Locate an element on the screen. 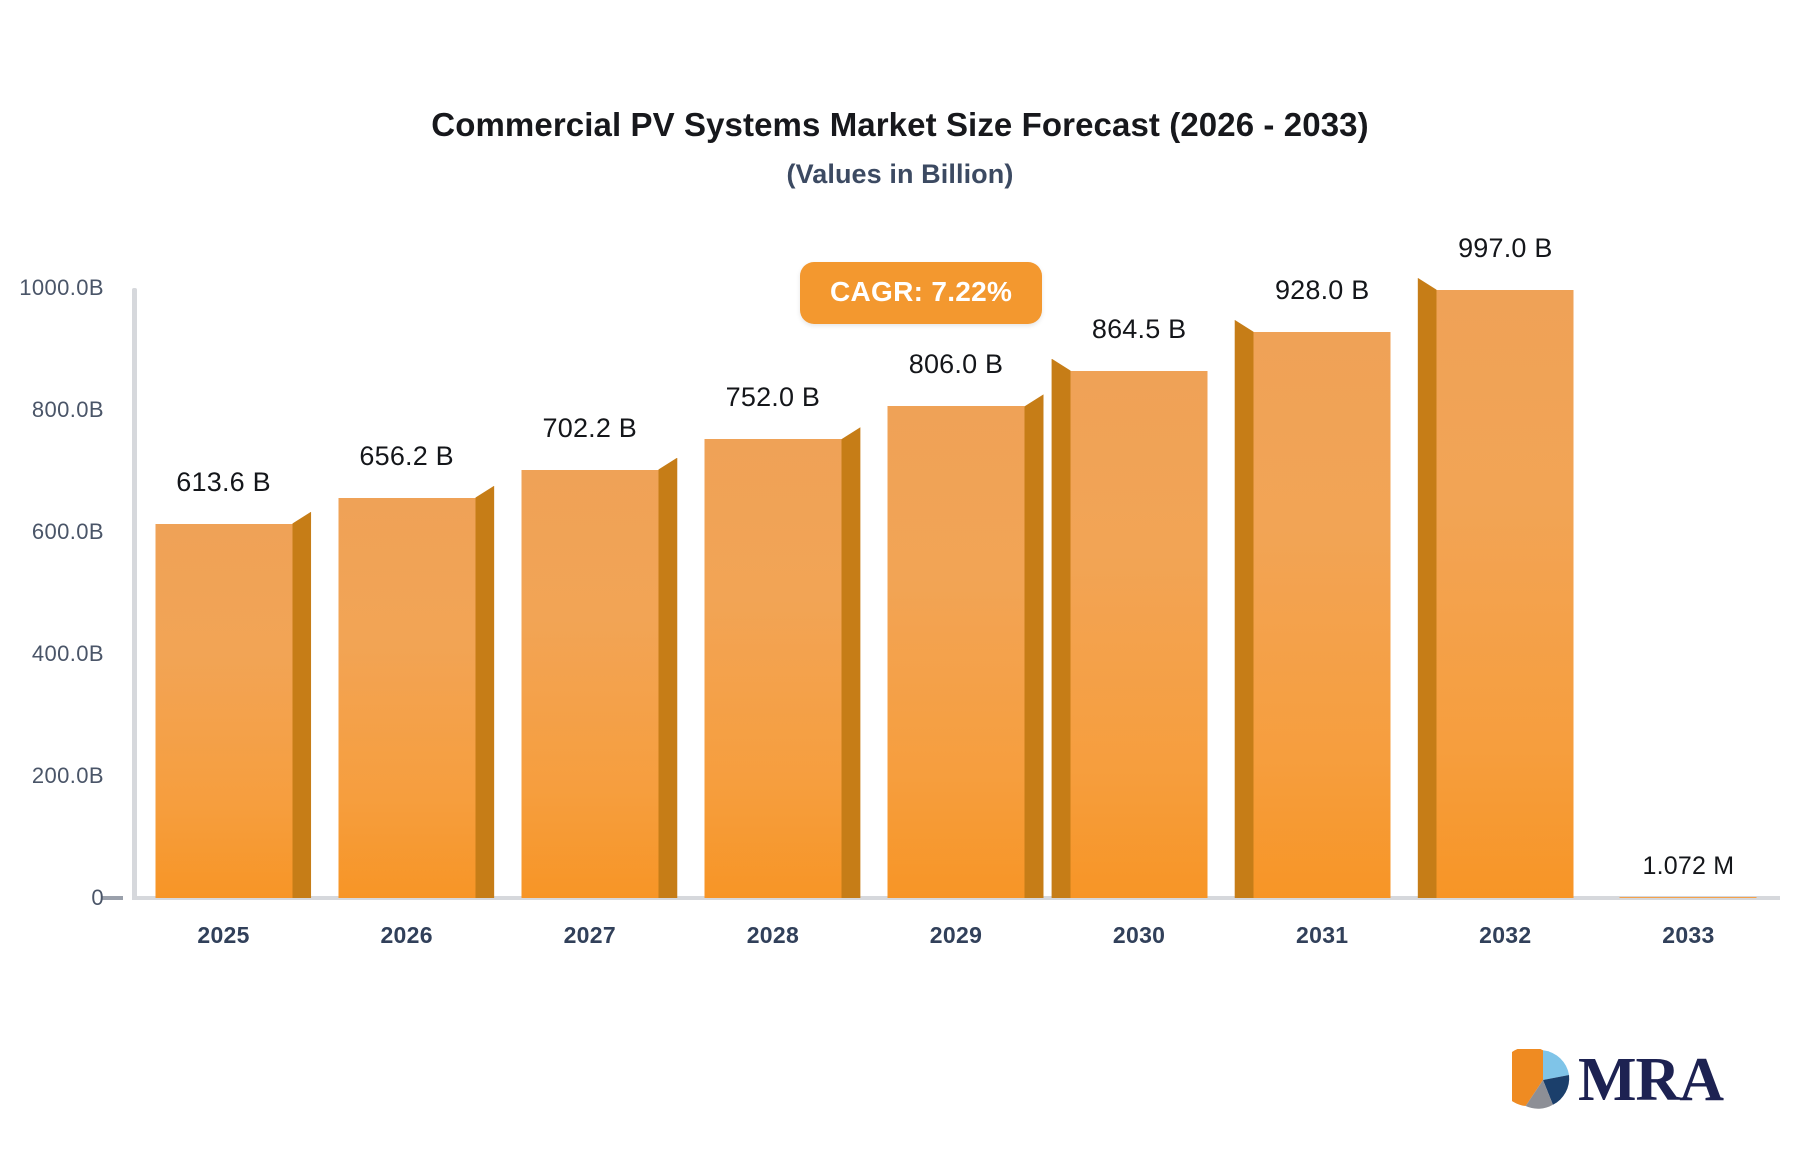  y-axis-tick-label: 400.0B is located at coordinates (67, 653).